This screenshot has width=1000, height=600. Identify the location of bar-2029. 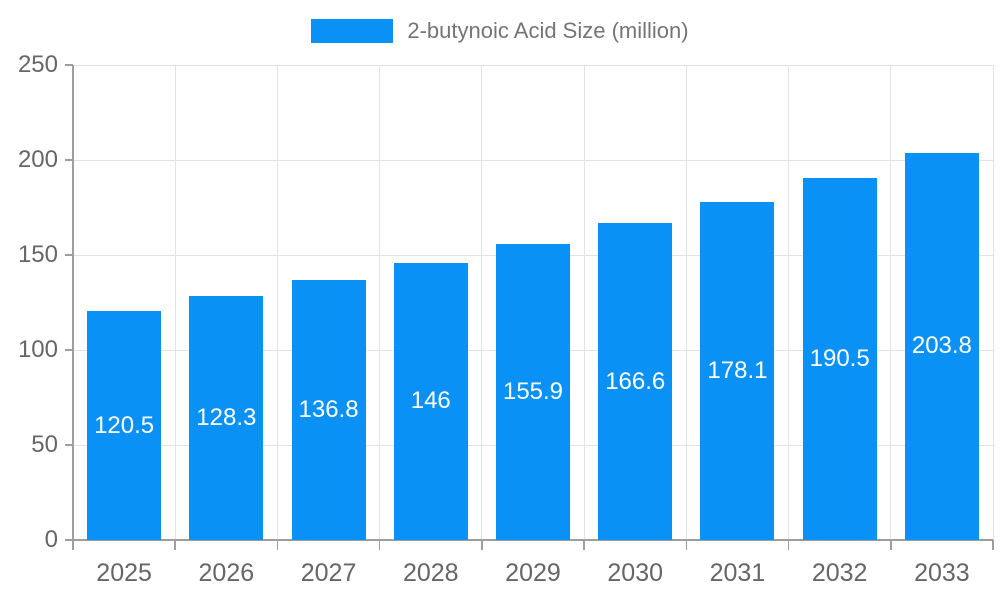
(533, 391).